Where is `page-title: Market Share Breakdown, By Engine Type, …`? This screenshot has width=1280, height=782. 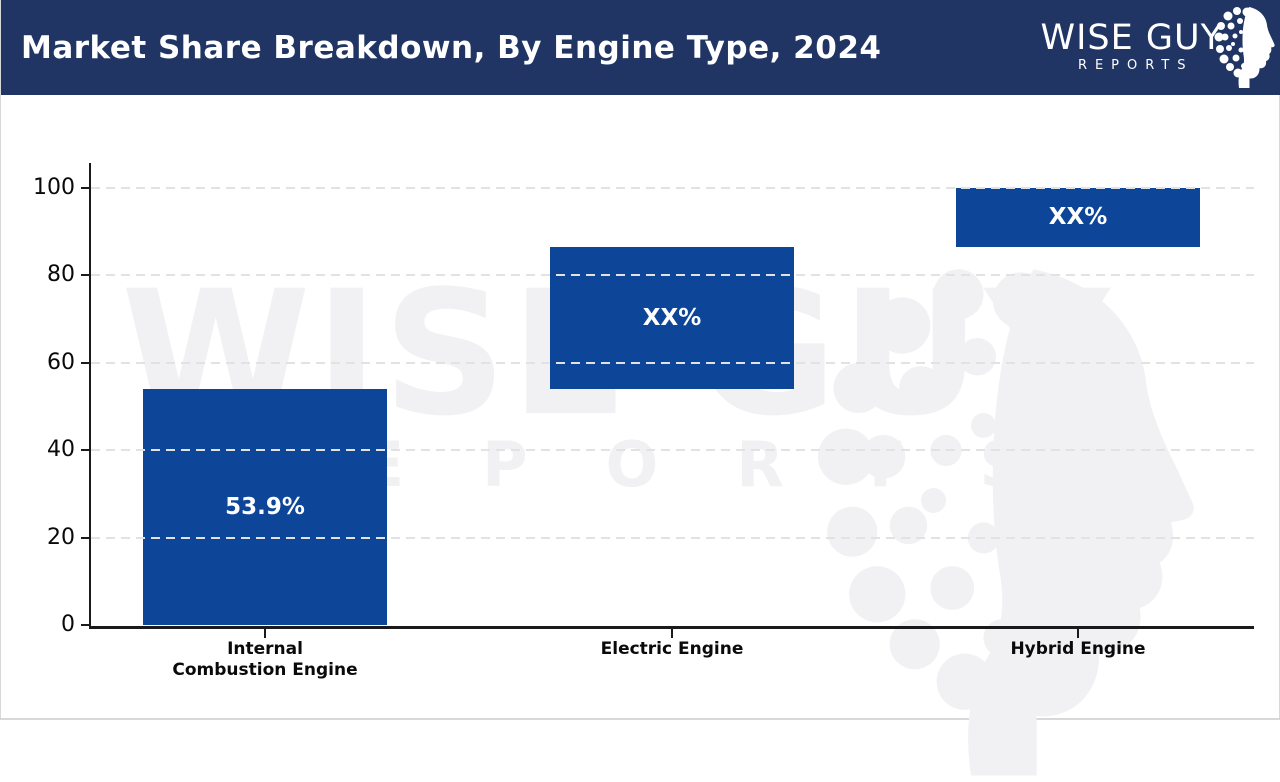 page-title: Market Share Breakdown, By Engine Type, … is located at coordinates (451, 47).